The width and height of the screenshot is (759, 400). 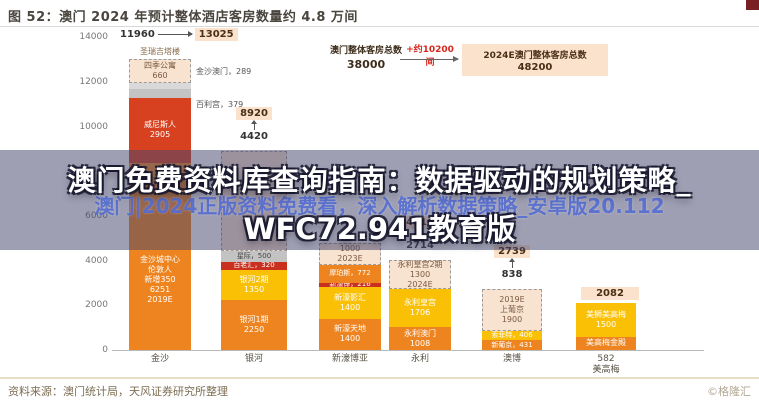 What do you see at coordinates (350, 303) in the screenshot?
I see `bar-segment: 新濠影汇 1400` at bounding box center [350, 303].